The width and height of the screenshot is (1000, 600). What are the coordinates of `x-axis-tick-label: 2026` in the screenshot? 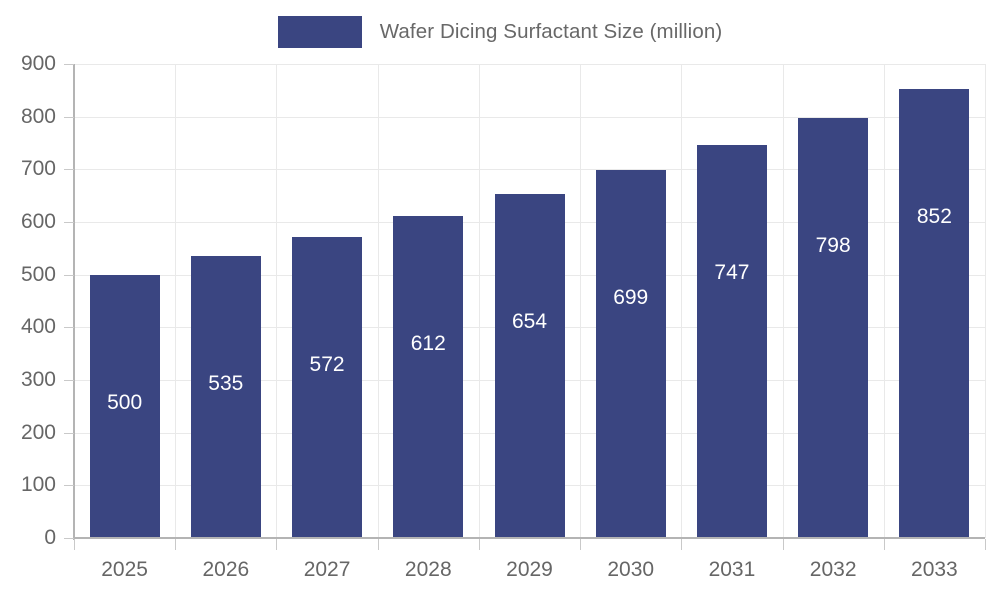 It's located at (226, 569).